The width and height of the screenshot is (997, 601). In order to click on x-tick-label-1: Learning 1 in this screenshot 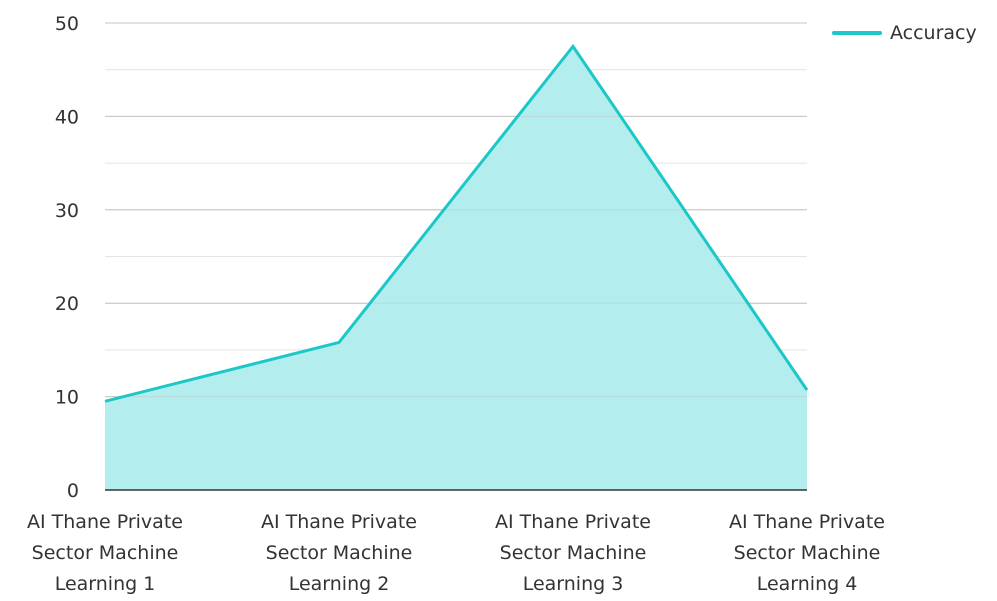, I will do `click(105, 584)`.